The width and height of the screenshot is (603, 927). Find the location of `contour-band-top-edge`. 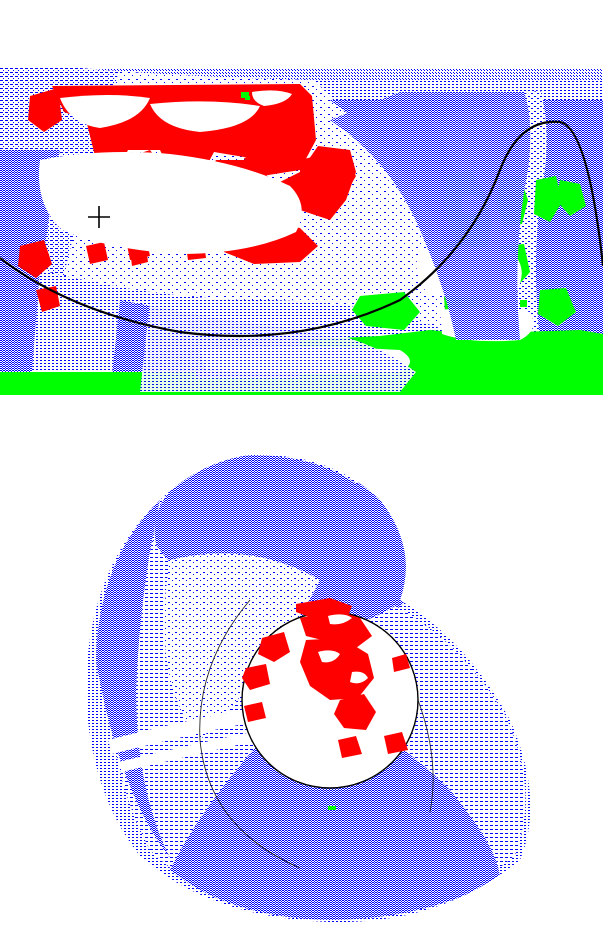

contour-band-top-edge is located at coordinates (341, 74).